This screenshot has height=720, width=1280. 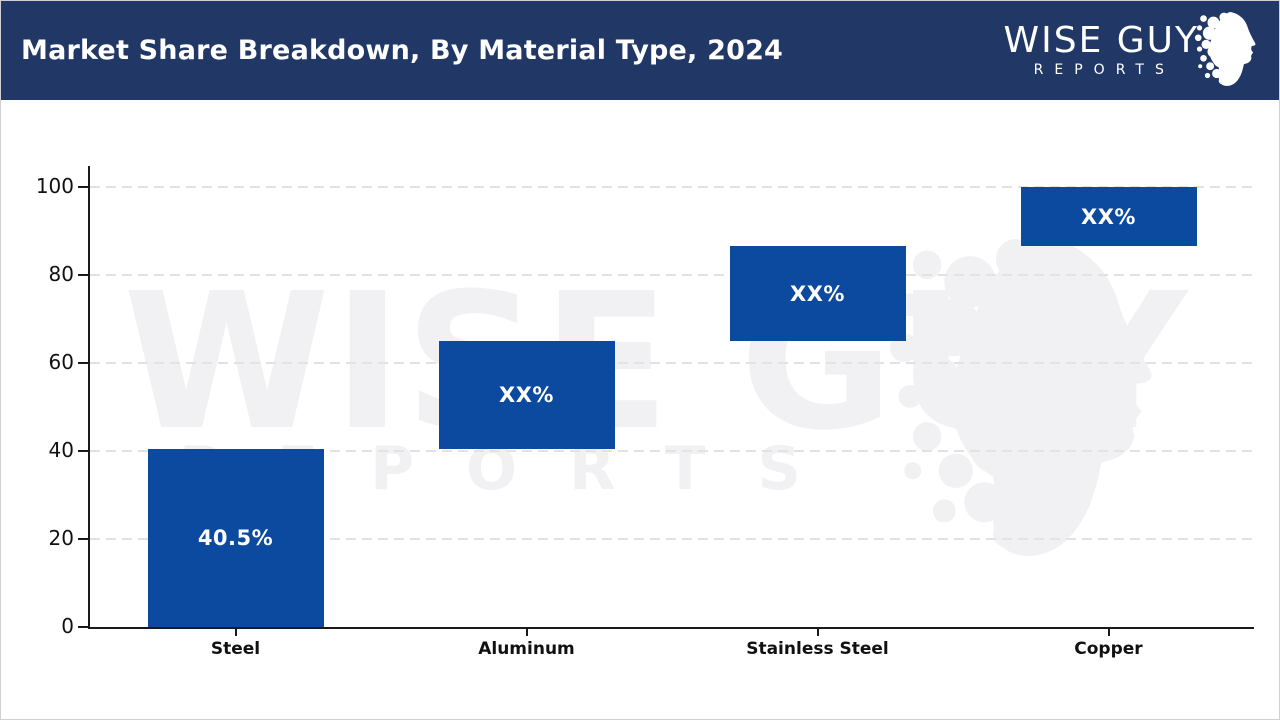 What do you see at coordinates (54, 186) in the screenshot?
I see `y-tick-label: 100` at bounding box center [54, 186].